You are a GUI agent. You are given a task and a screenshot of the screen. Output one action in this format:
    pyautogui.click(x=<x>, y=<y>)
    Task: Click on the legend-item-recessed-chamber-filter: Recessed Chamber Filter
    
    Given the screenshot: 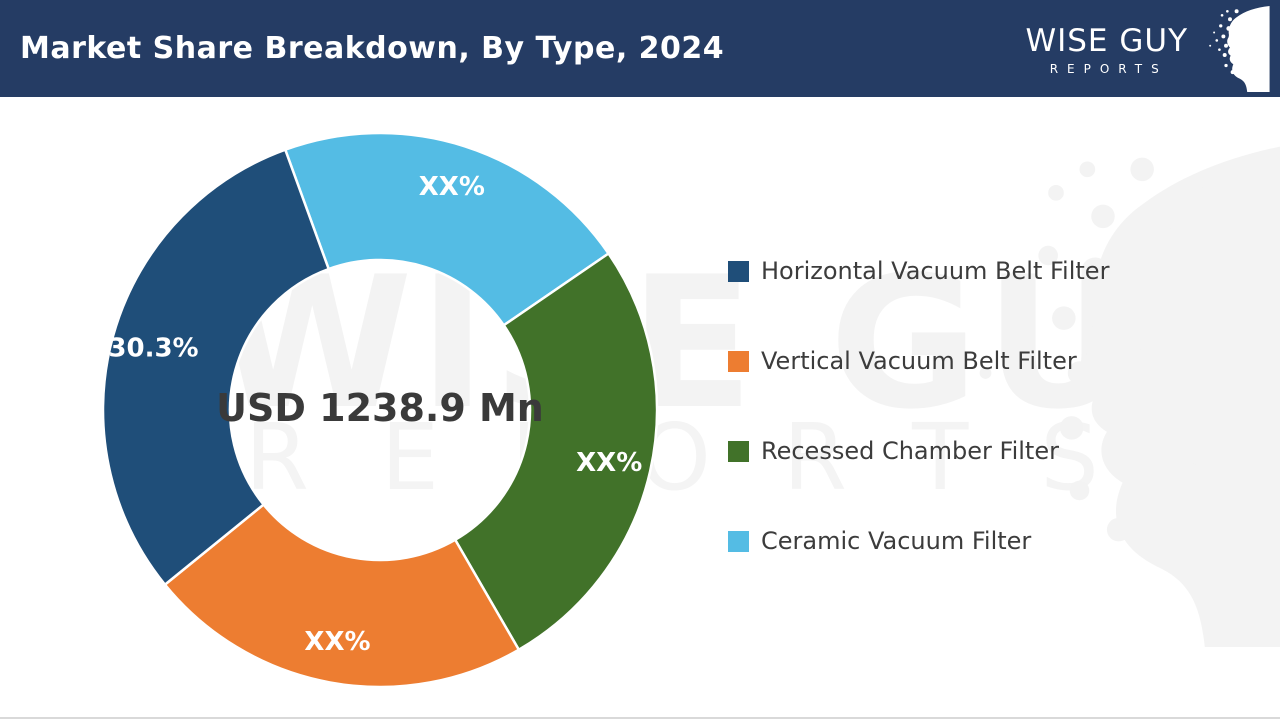 What is the action you would take?
    pyautogui.click(x=918, y=451)
    